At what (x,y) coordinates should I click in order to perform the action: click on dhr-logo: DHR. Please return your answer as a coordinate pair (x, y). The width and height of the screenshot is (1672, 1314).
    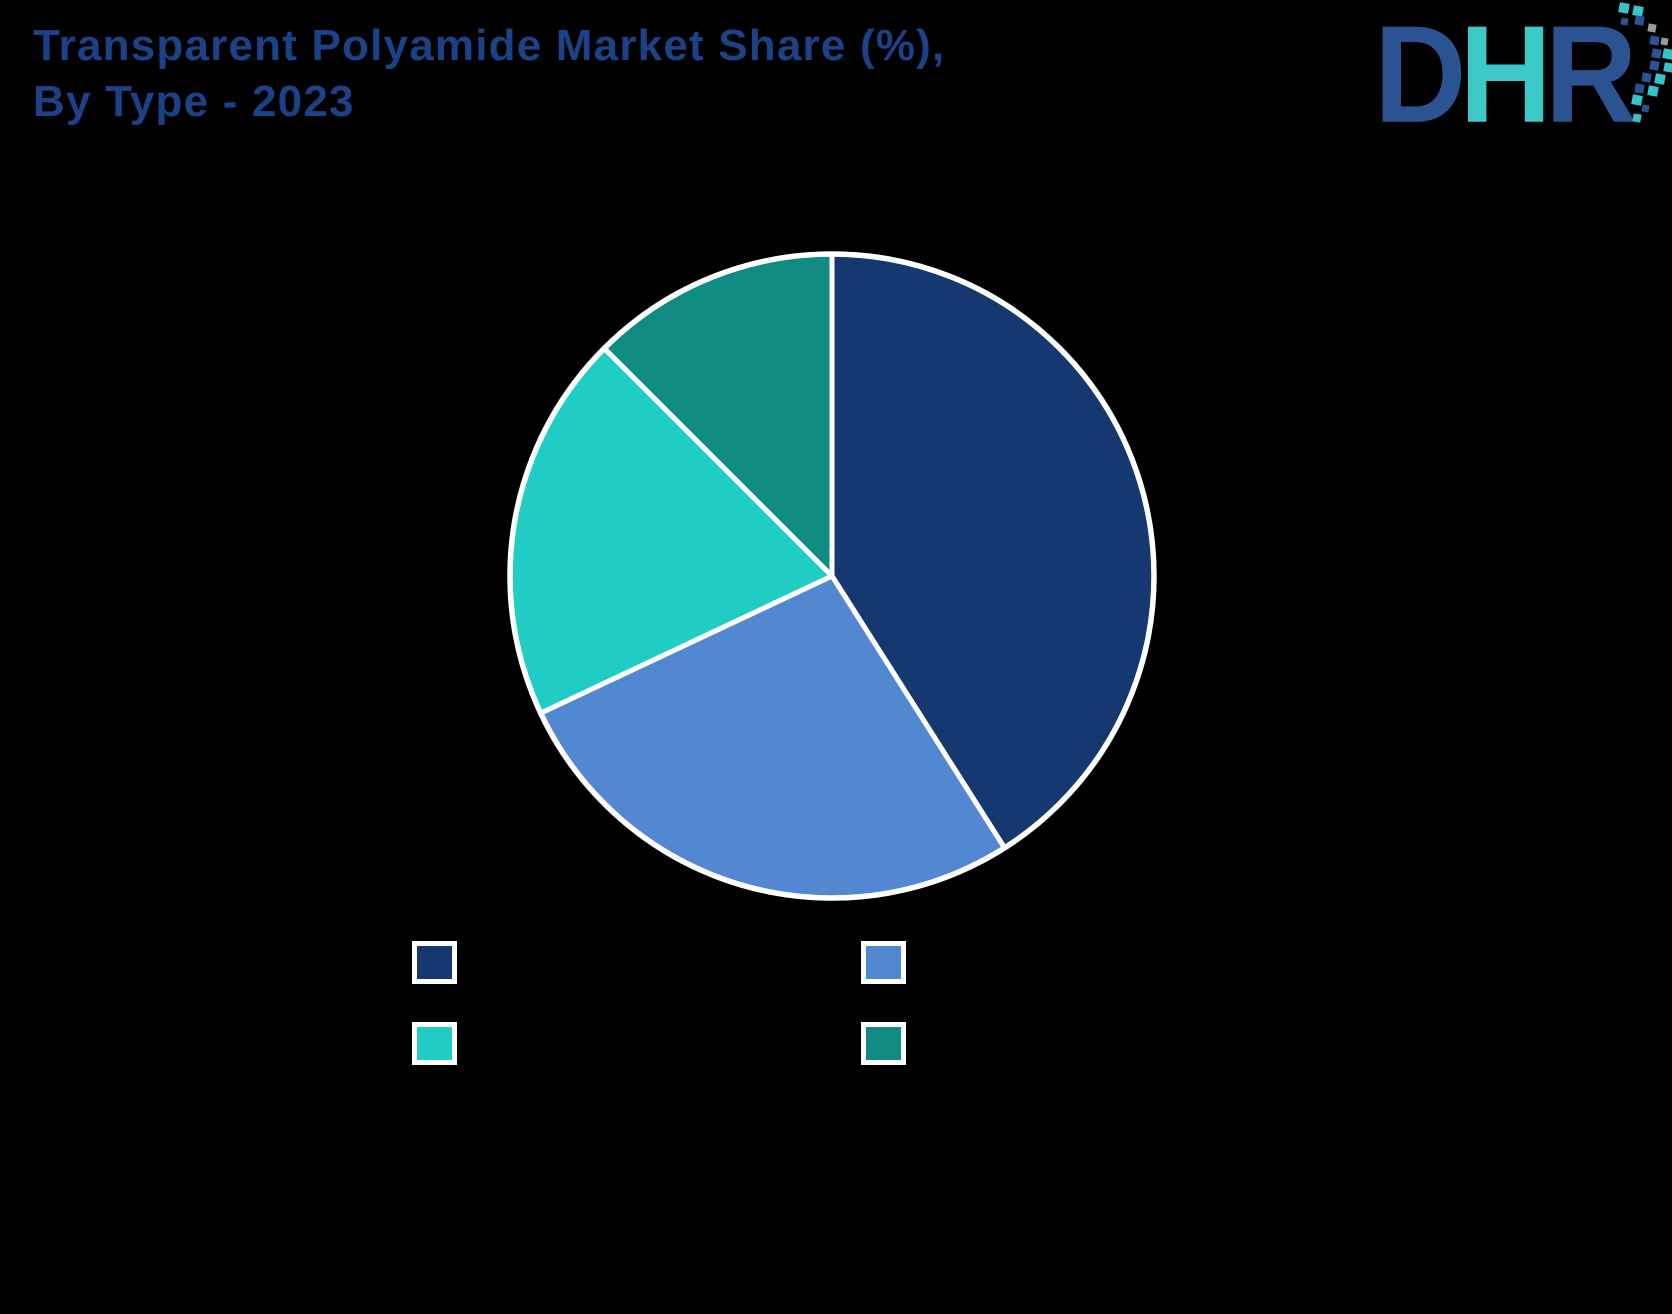
    Looking at the image, I should click on (1523, 73).